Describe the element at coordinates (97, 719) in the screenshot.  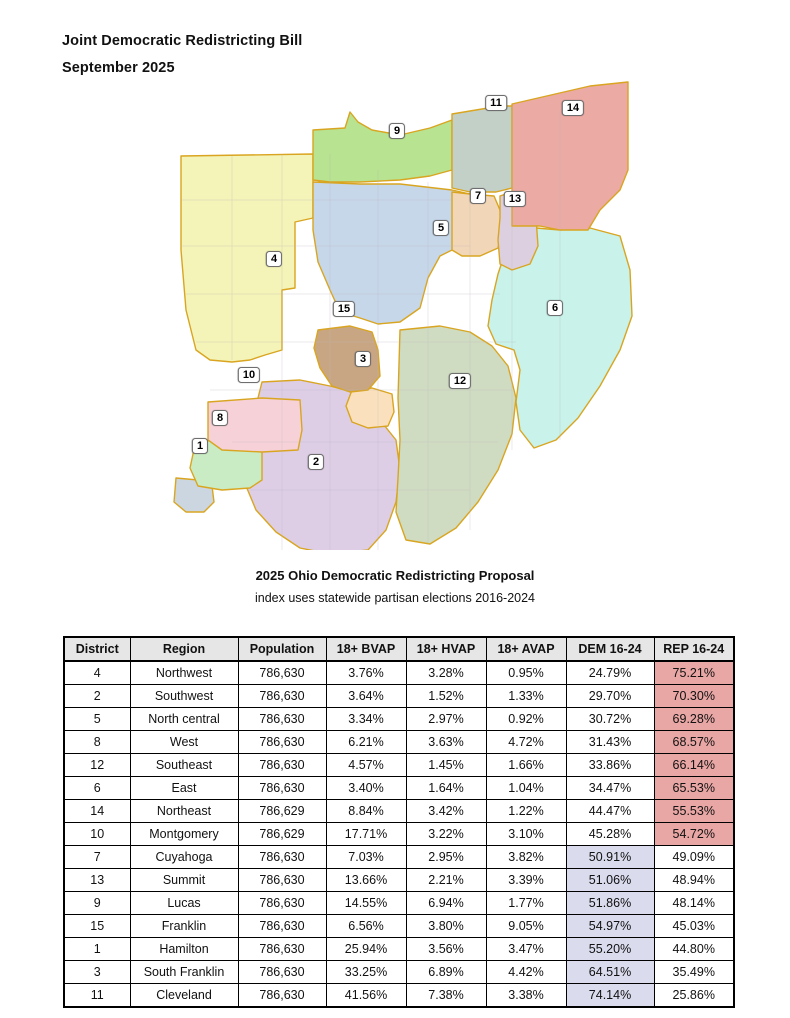
I see `district-cell: 5` at that location.